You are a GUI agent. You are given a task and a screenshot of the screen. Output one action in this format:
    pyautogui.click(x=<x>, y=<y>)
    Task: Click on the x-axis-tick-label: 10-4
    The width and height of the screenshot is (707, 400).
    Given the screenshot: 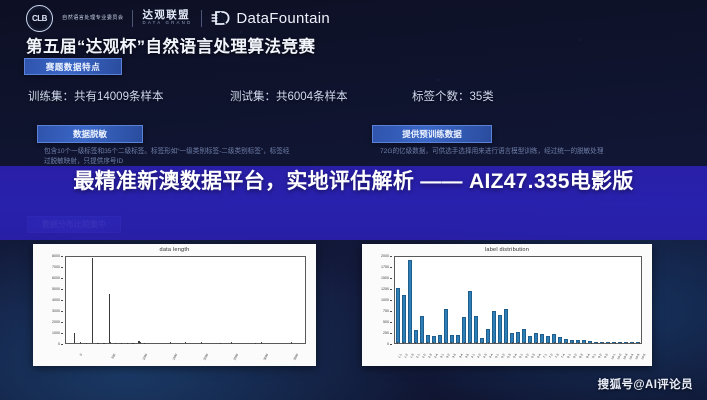 What is the action you would take?
    pyautogui.click(x=631, y=356)
    